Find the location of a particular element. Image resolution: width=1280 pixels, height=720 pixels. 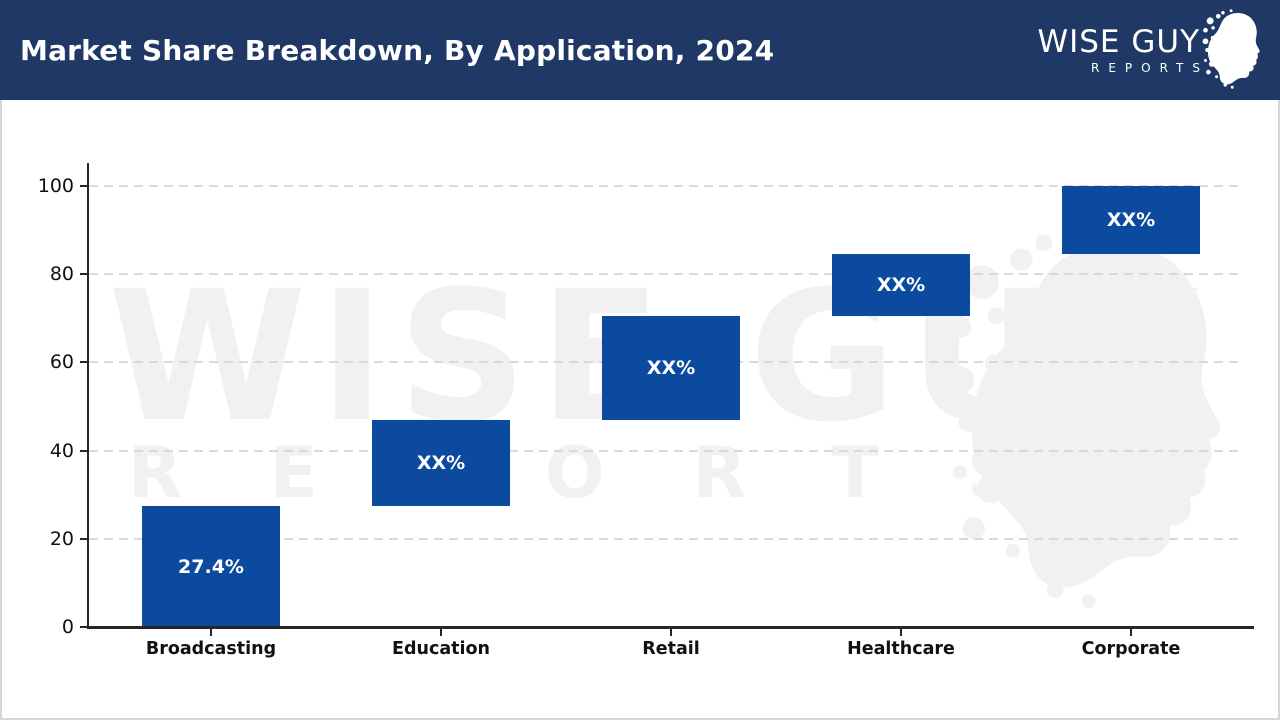

bar-corporate: XX% is located at coordinates (1131, 220).